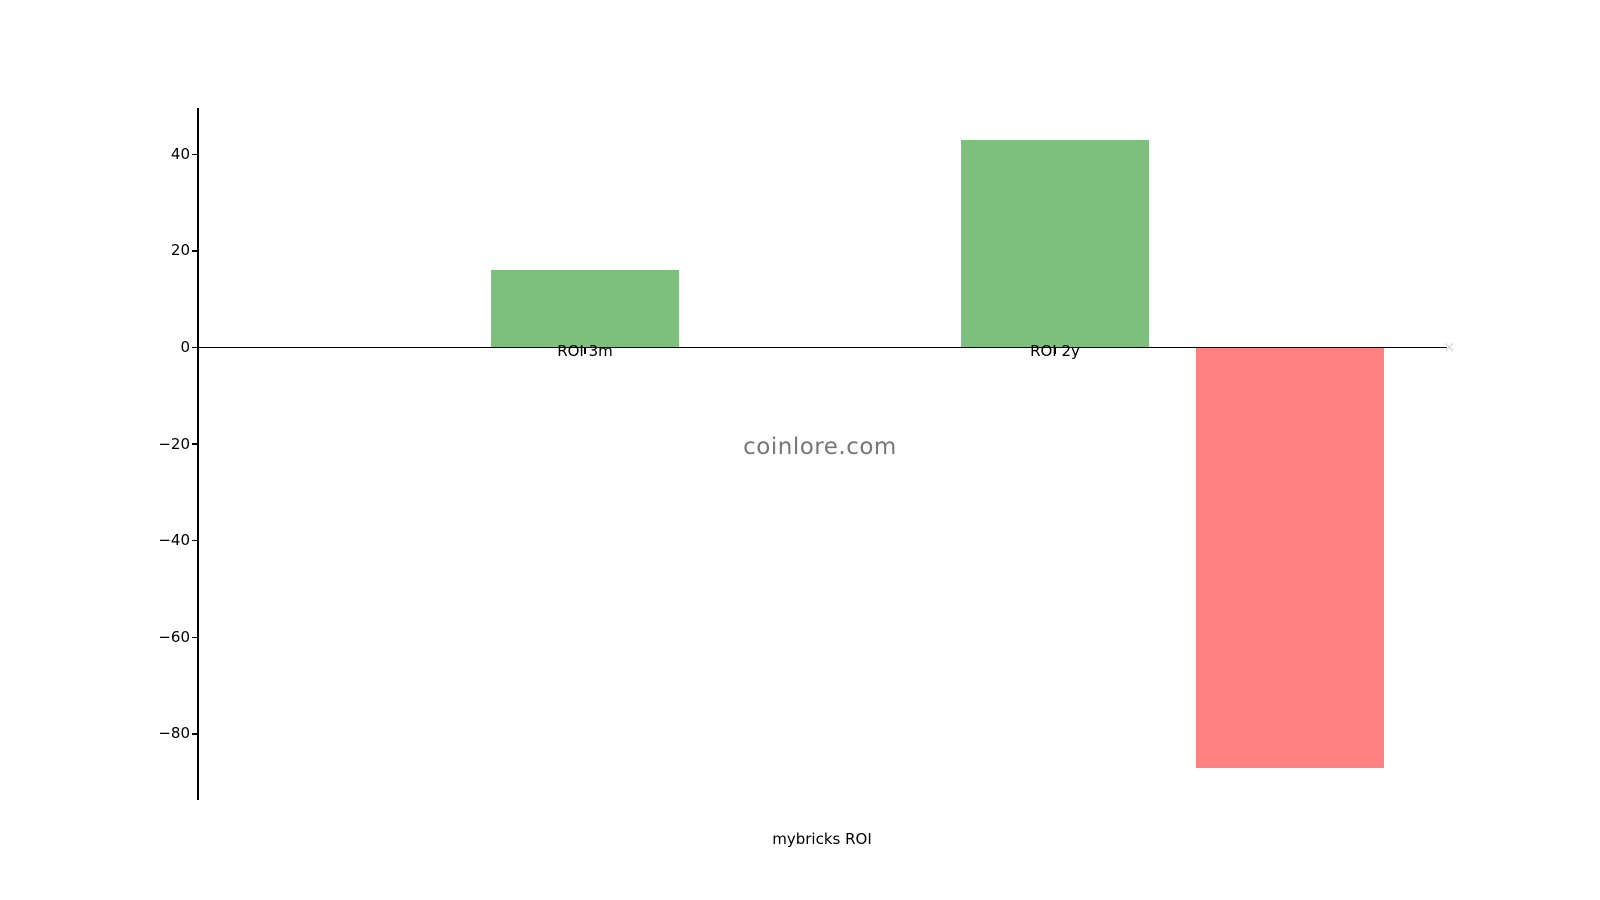 The height and width of the screenshot is (900, 1600). Describe the element at coordinates (1055, 243) in the screenshot. I see `bar-roi-2y` at that location.